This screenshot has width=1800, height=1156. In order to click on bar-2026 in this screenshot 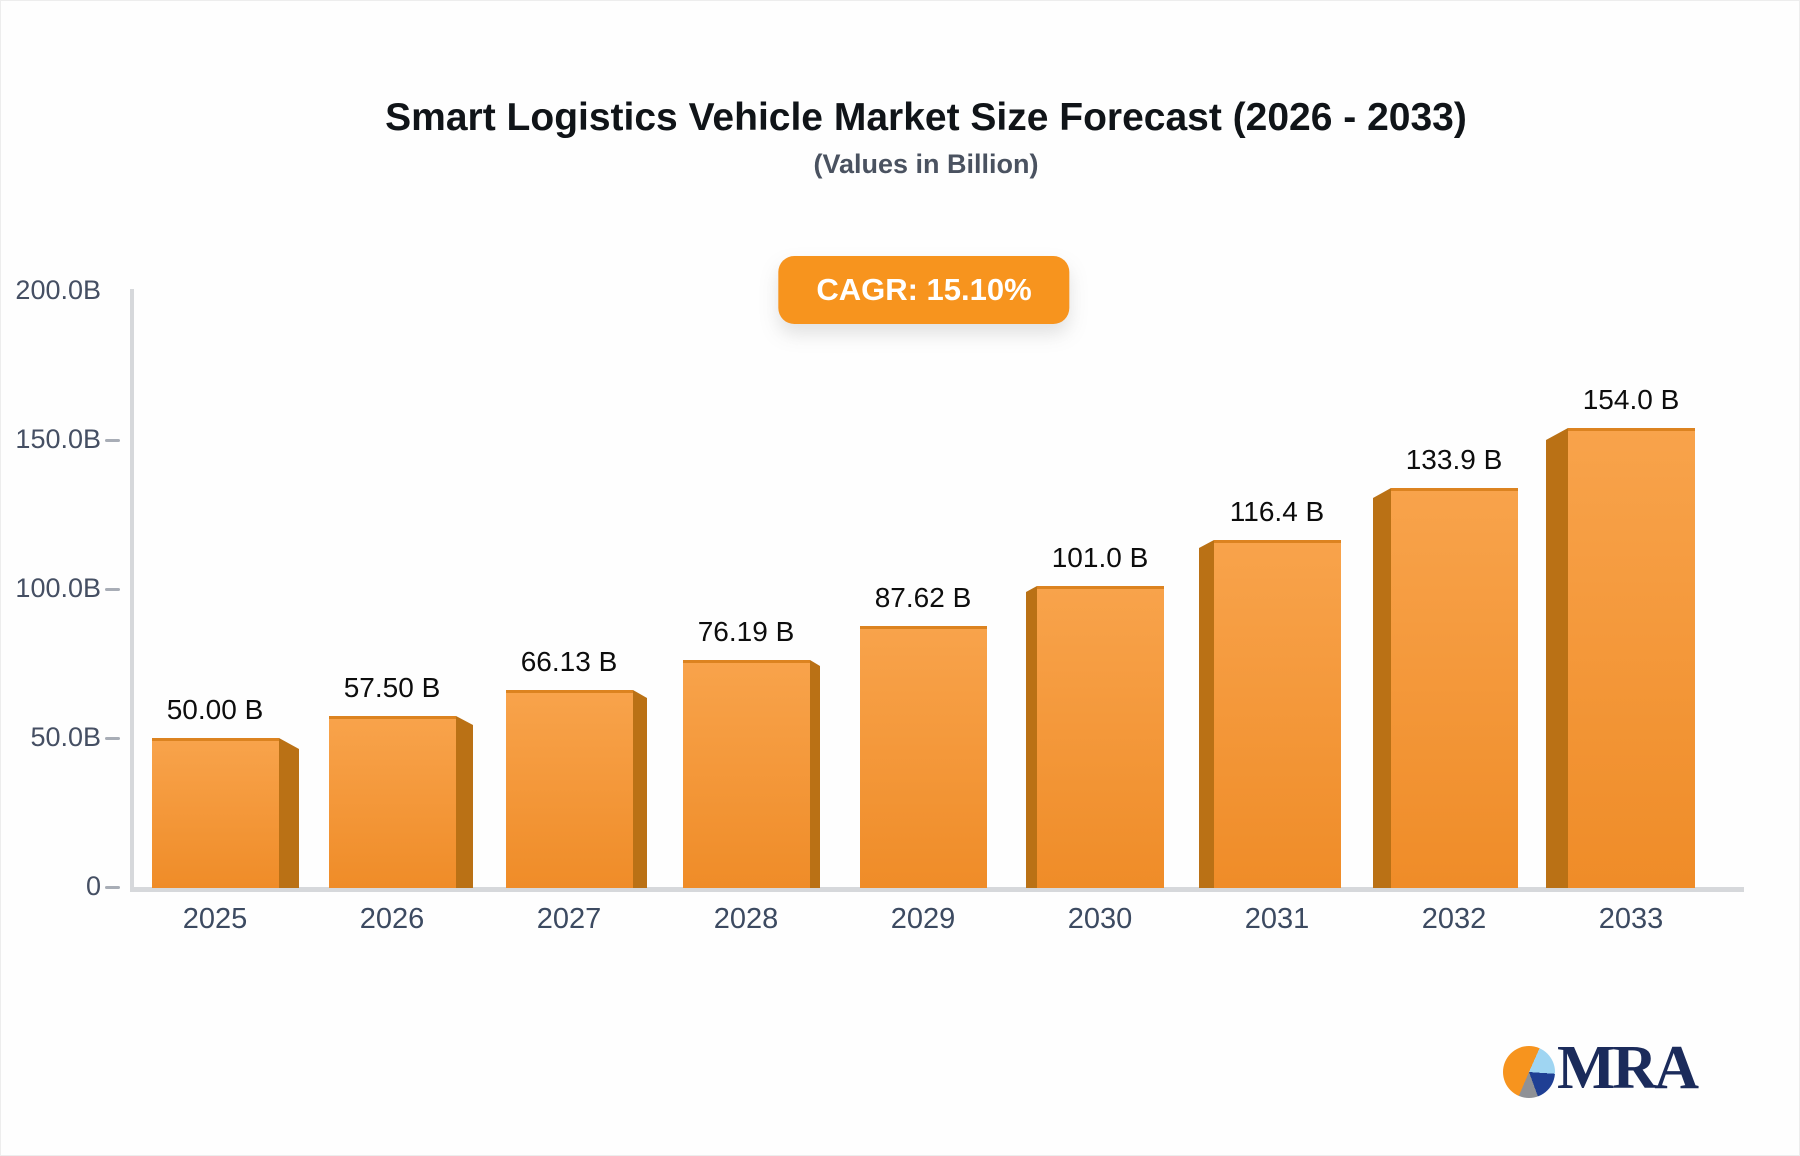, I will do `click(392, 802)`.